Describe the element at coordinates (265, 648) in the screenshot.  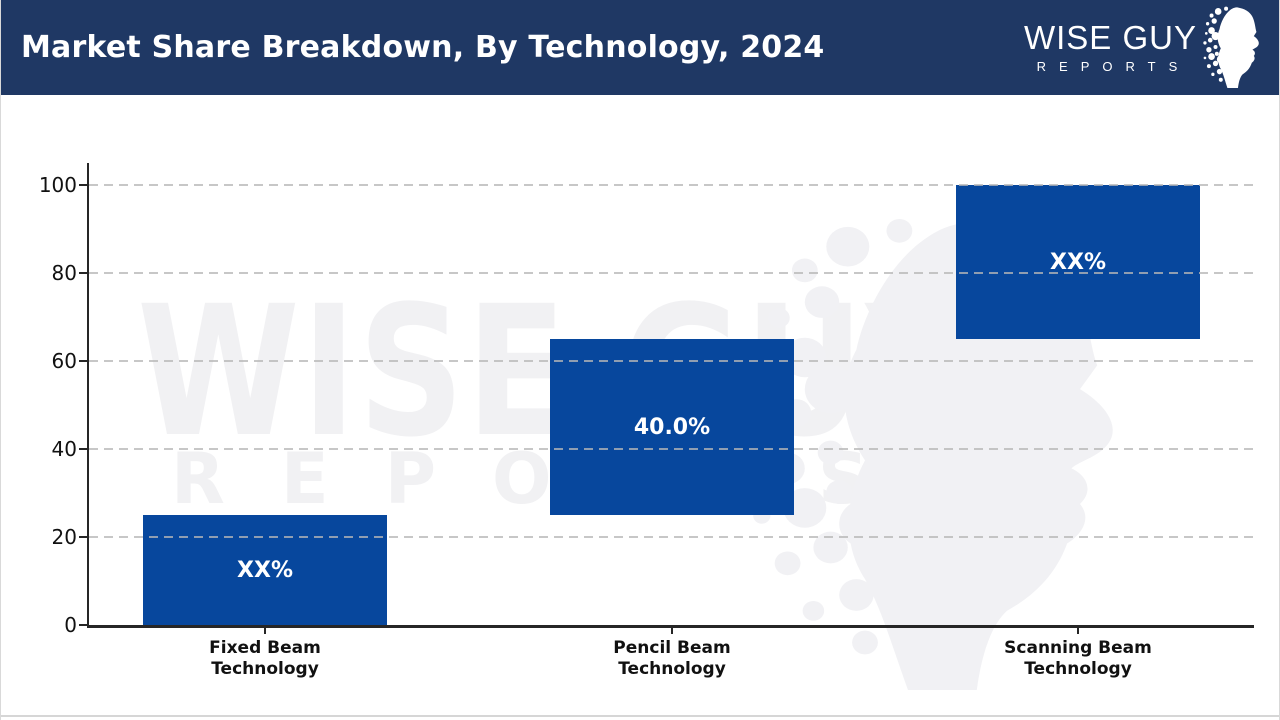
I see `x-category-label-line: Fixed Beam` at that location.